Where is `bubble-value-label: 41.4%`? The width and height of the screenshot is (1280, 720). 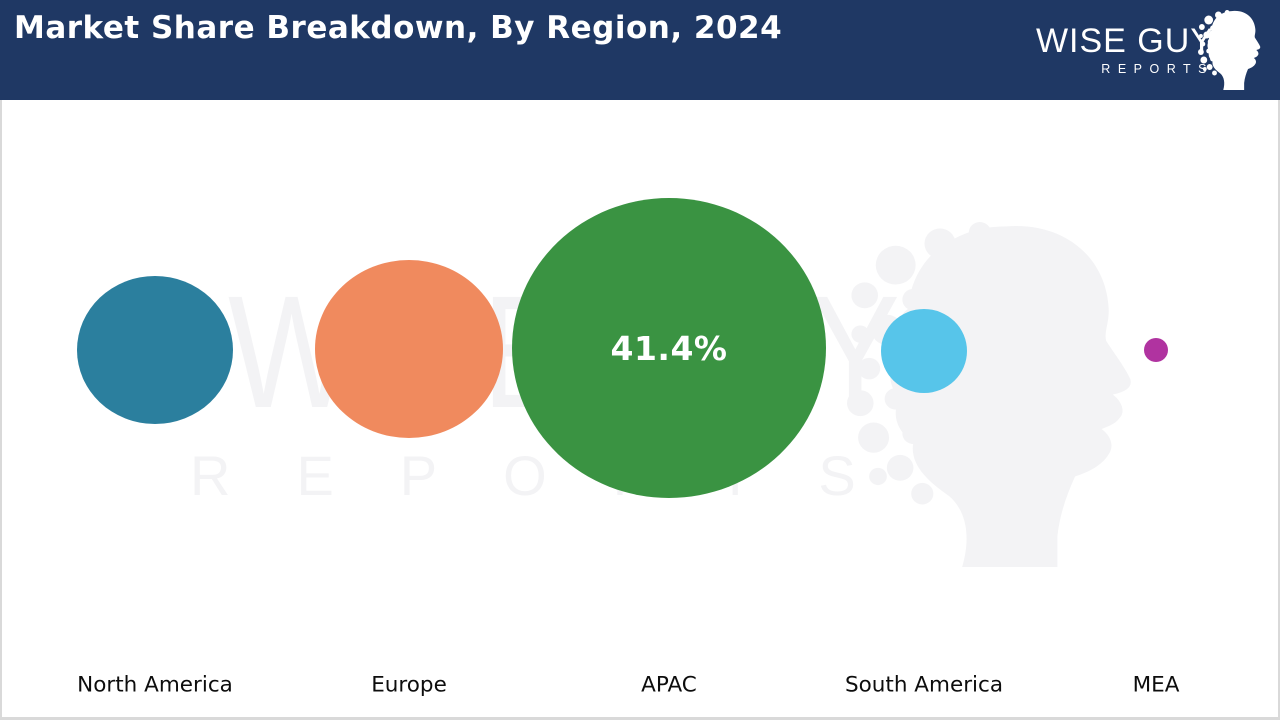 bubble-value-label: 41.4% is located at coordinates (669, 348).